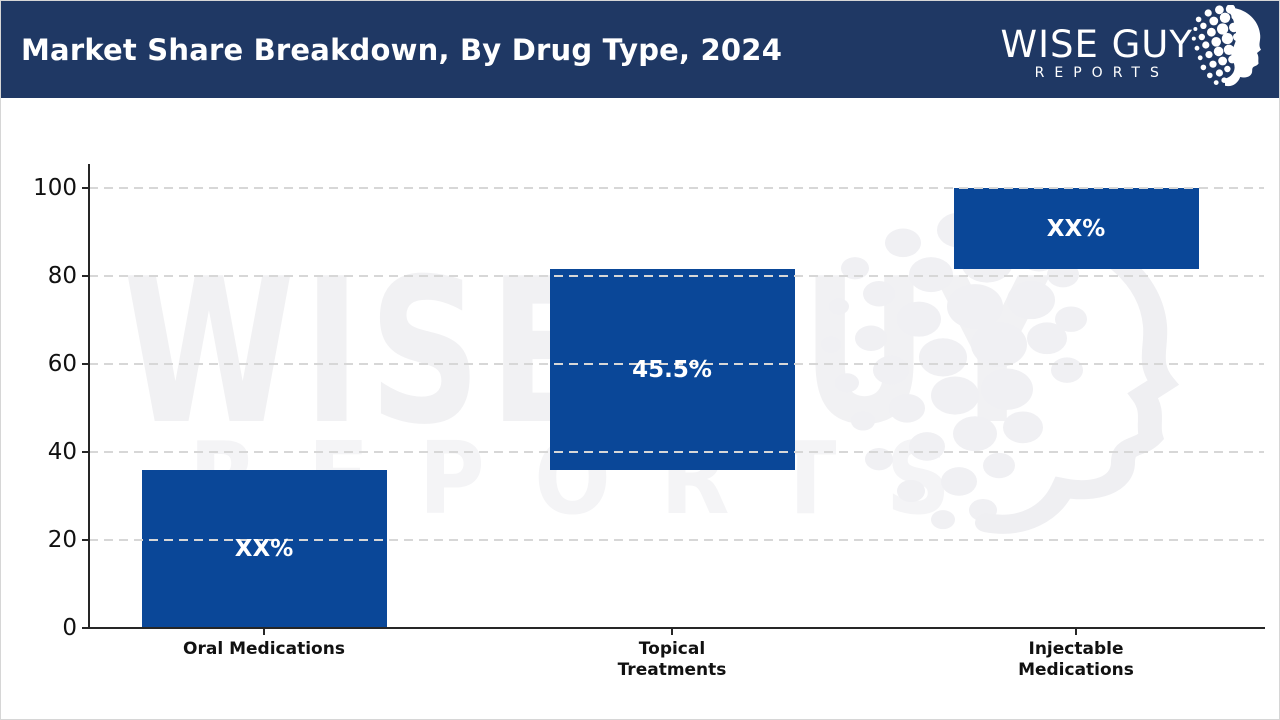 This screenshot has height=720, width=1280. I want to click on brand-wordmark-line2: REPORTS, so click(1101, 73).